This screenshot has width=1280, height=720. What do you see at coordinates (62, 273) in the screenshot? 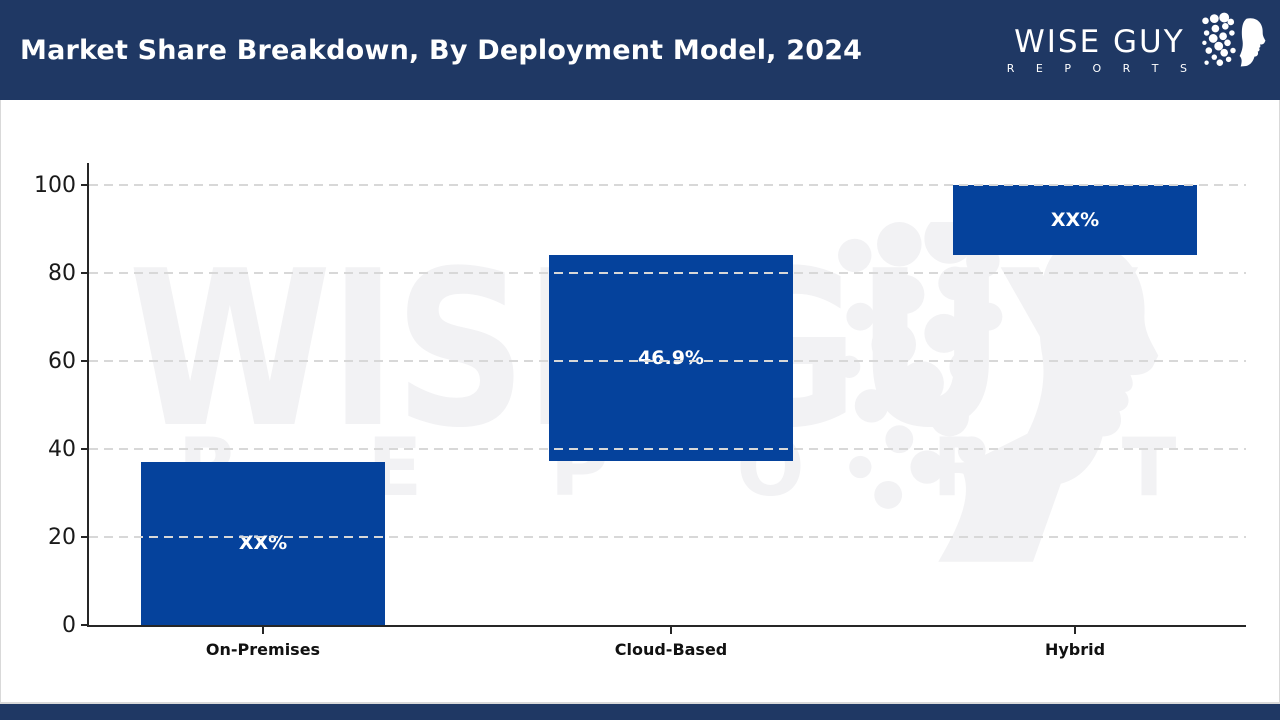
I see `y-tick-label: 80` at bounding box center [62, 273].